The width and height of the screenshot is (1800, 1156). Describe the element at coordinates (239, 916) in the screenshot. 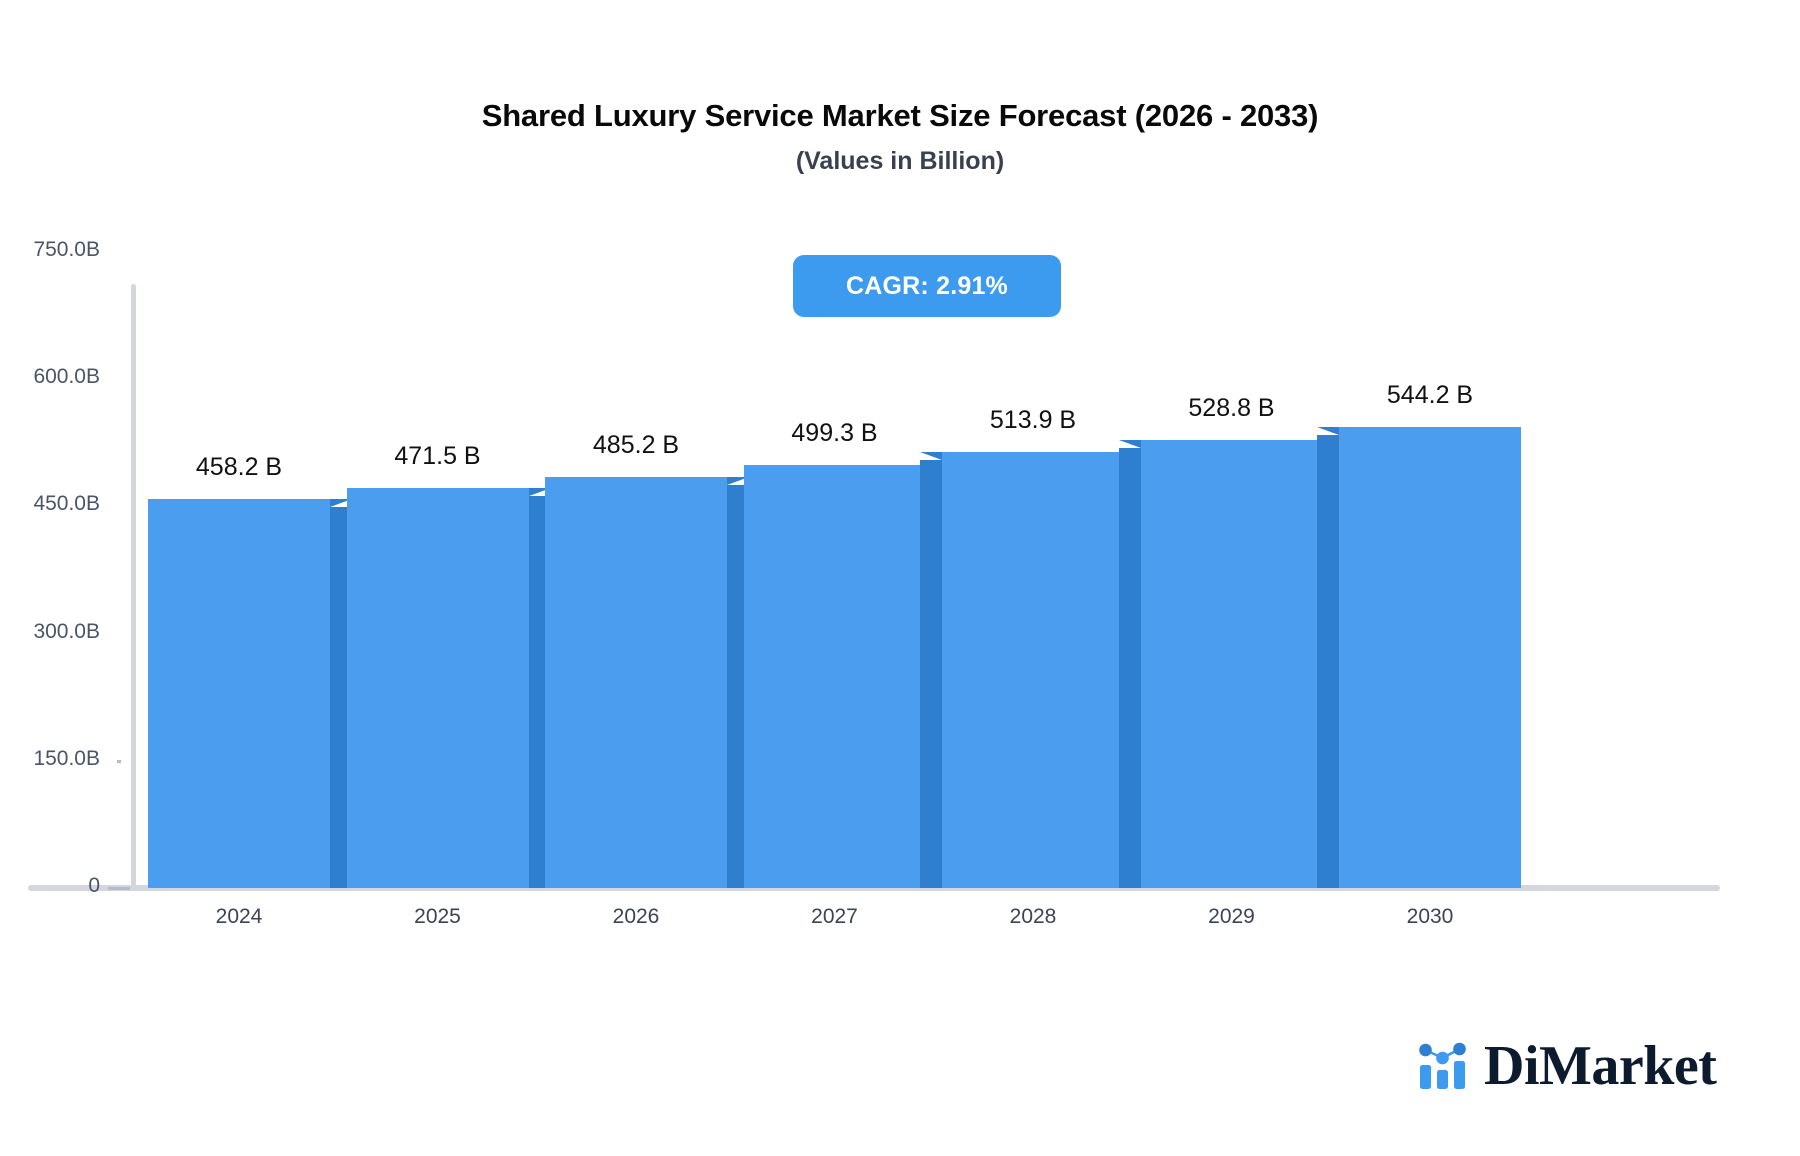

I see `x-axis-tick-label: 2024` at that location.